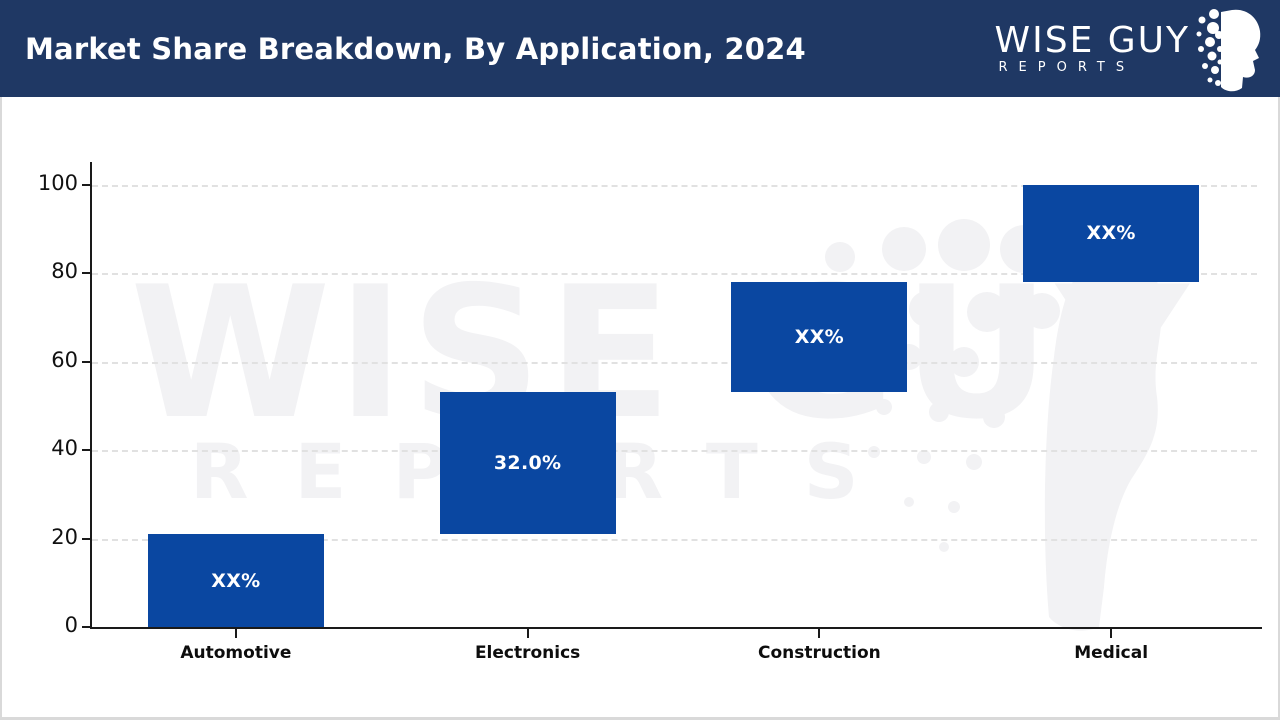 The image size is (1280, 720). Describe the element at coordinates (1092, 40) in the screenshot. I see `logo-wordmark-line1: WISE GUY` at that location.